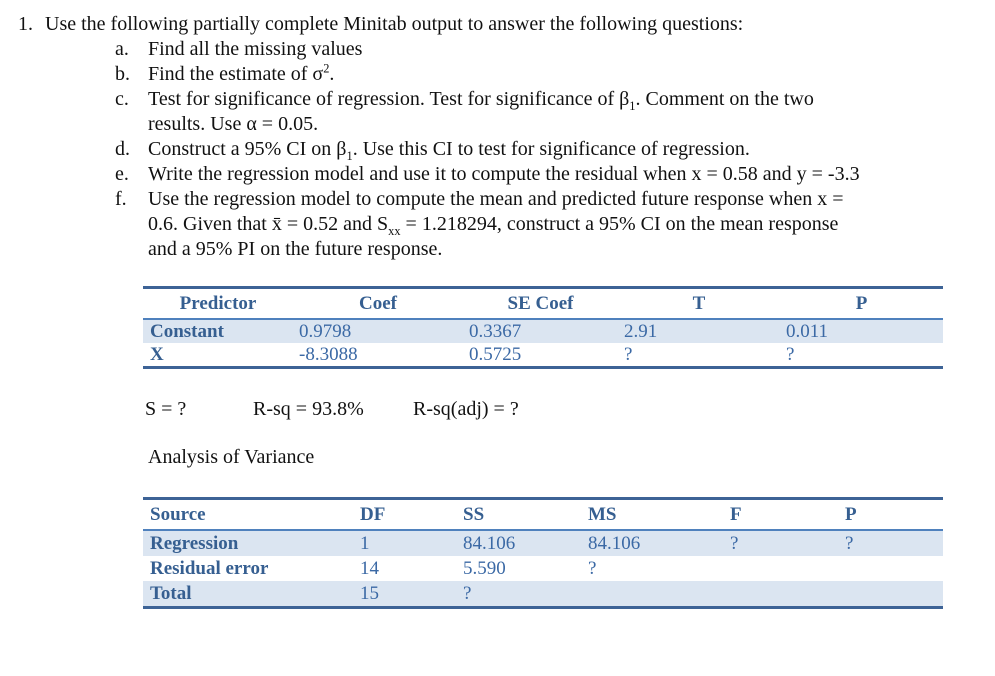 The width and height of the screenshot is (995, 676). I want to click on item-b-text-end: ., so click(332, 74).